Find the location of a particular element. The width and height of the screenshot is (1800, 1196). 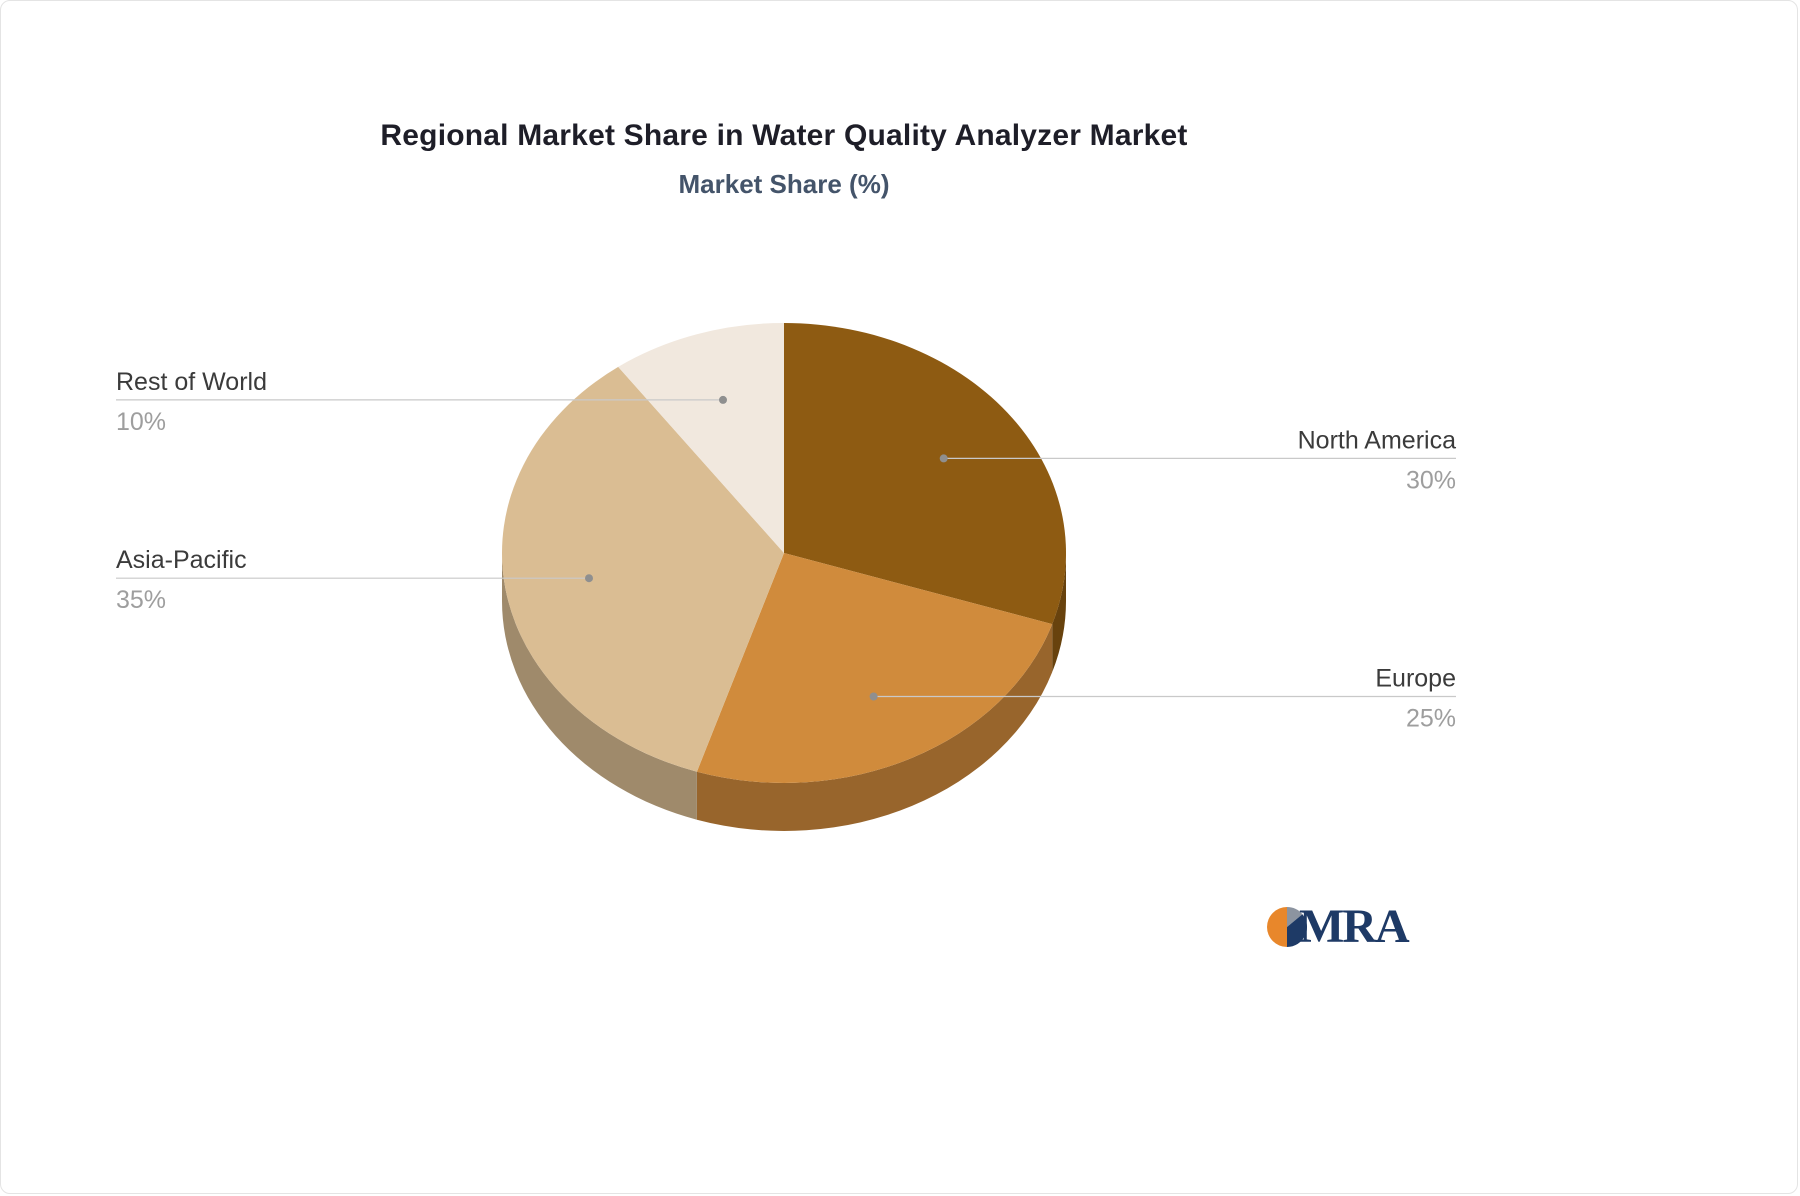

pie-slice-side-europe is located at coordinates (874, 727).